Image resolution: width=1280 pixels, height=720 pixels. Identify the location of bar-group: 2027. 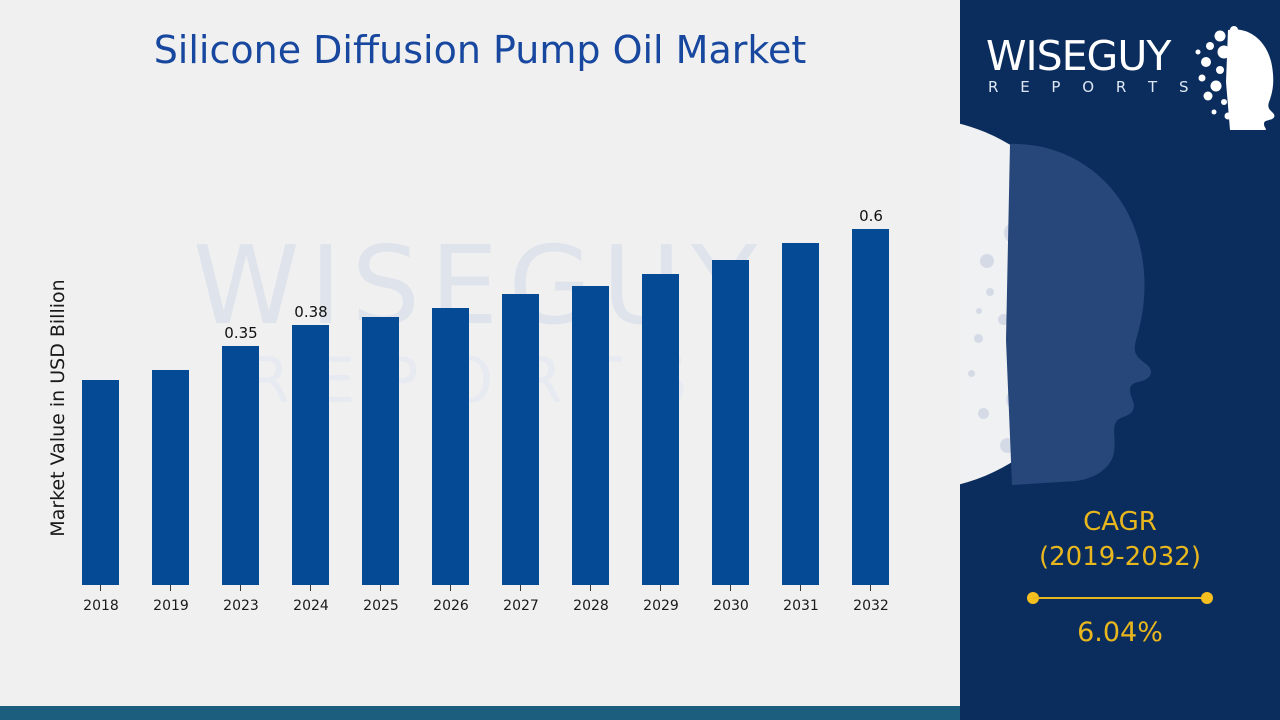
(521, 367).